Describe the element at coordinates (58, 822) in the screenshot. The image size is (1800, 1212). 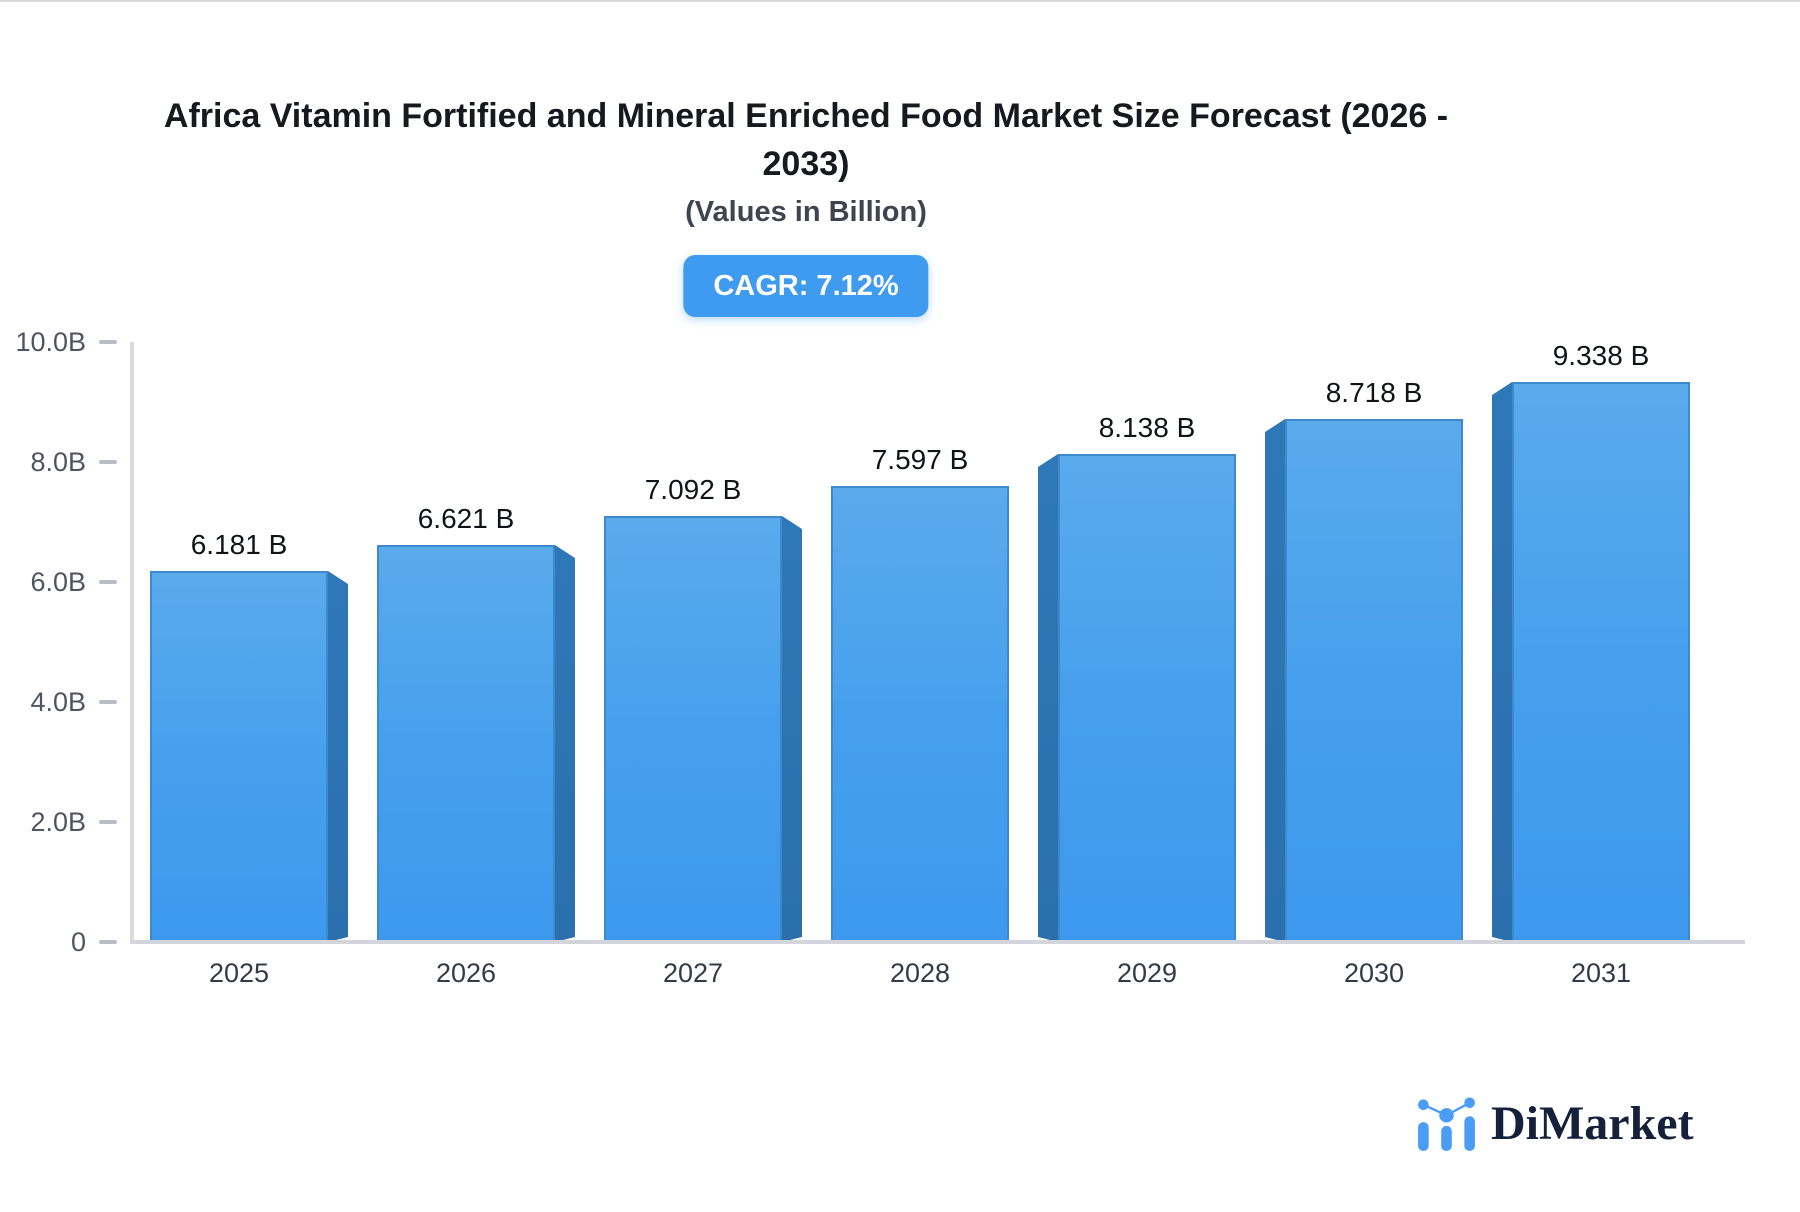
I see `y-tick-label-2.0B: 2.0B` at that location.